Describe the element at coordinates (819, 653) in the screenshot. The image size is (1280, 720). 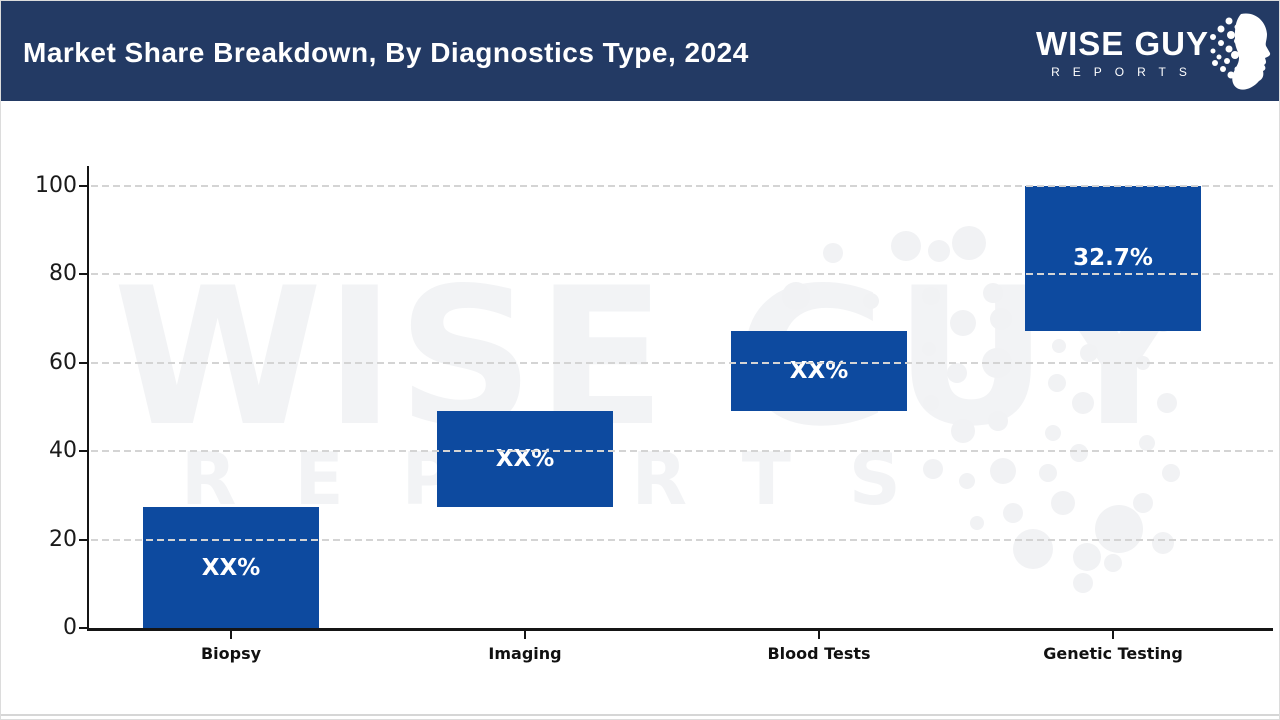
I see `category-label-blood-tests: Blood Tests` at that location.